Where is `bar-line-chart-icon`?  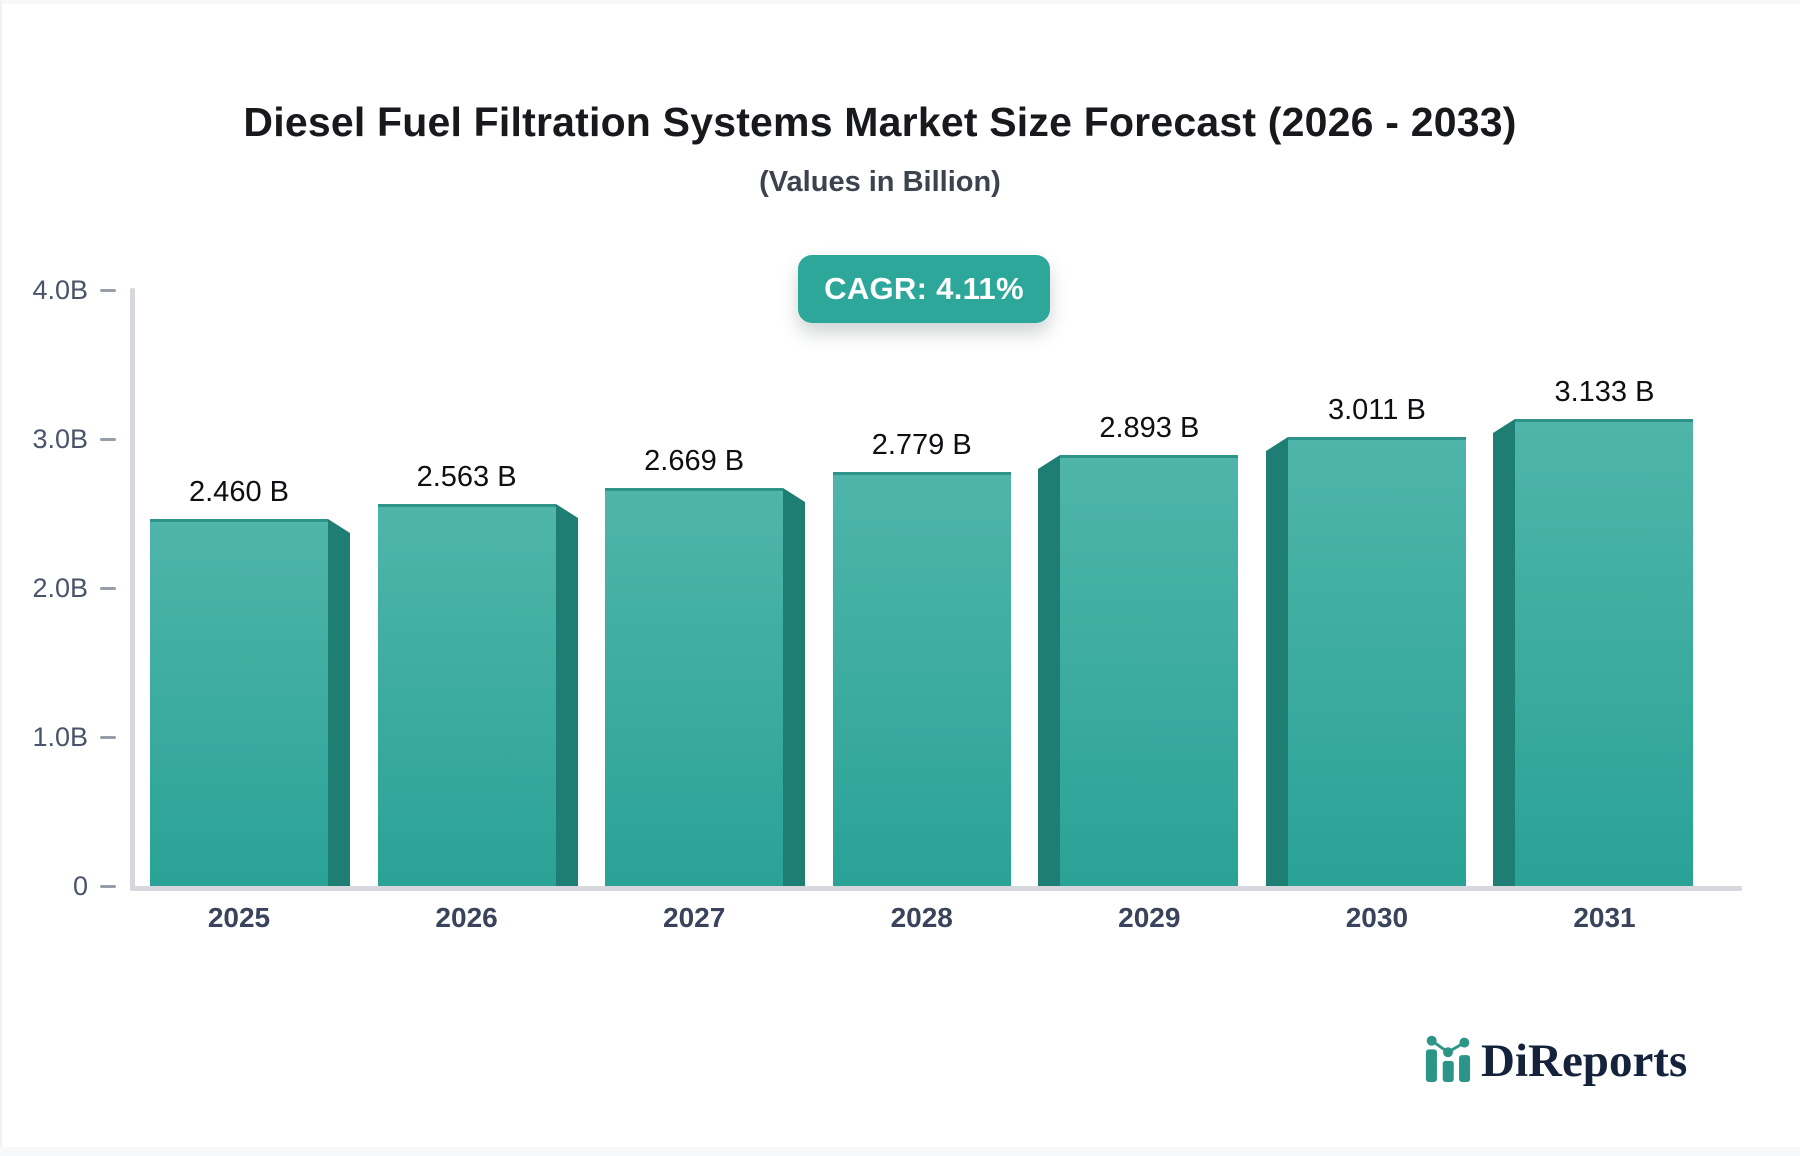 bar-line-chart-icon is located at coordinates (1448, 1059).